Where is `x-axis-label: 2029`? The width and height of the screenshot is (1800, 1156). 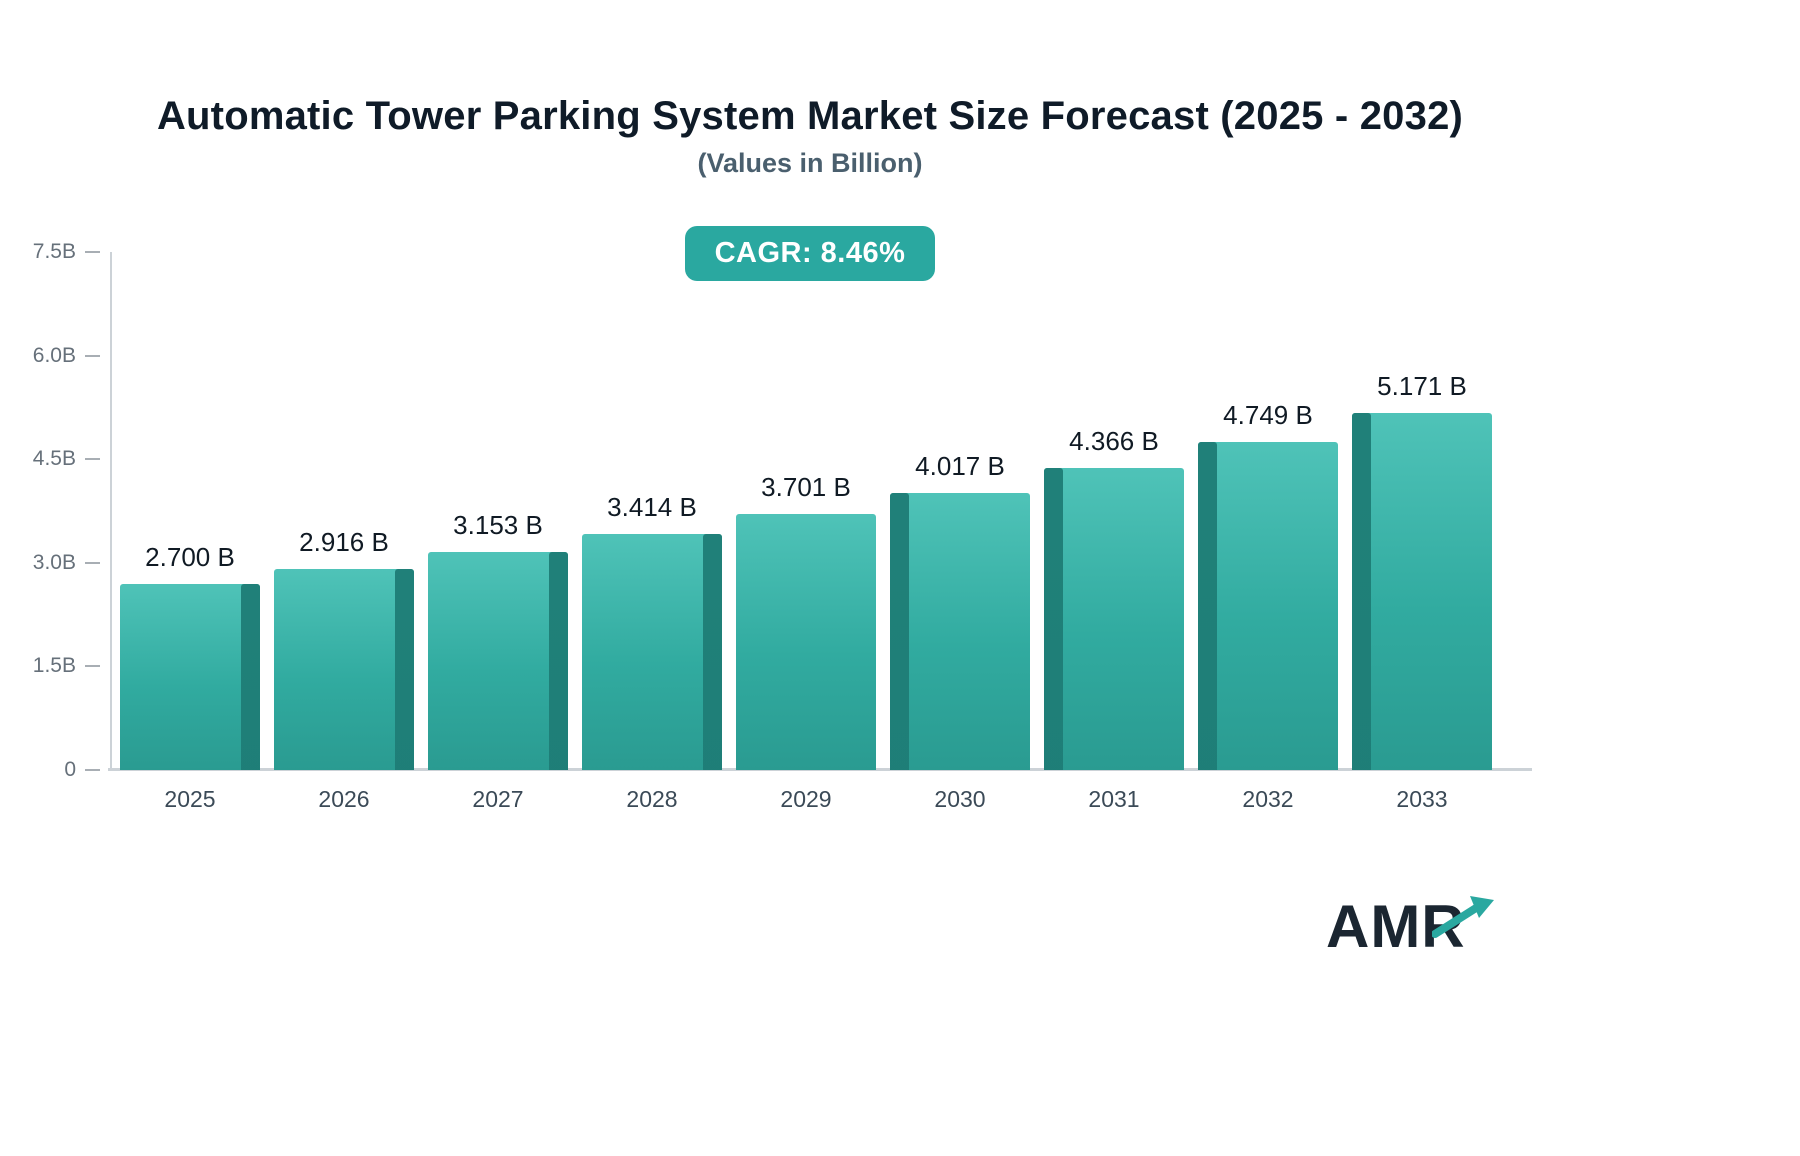
x-axis-label: 2029 is located at coordinates (806, 799).